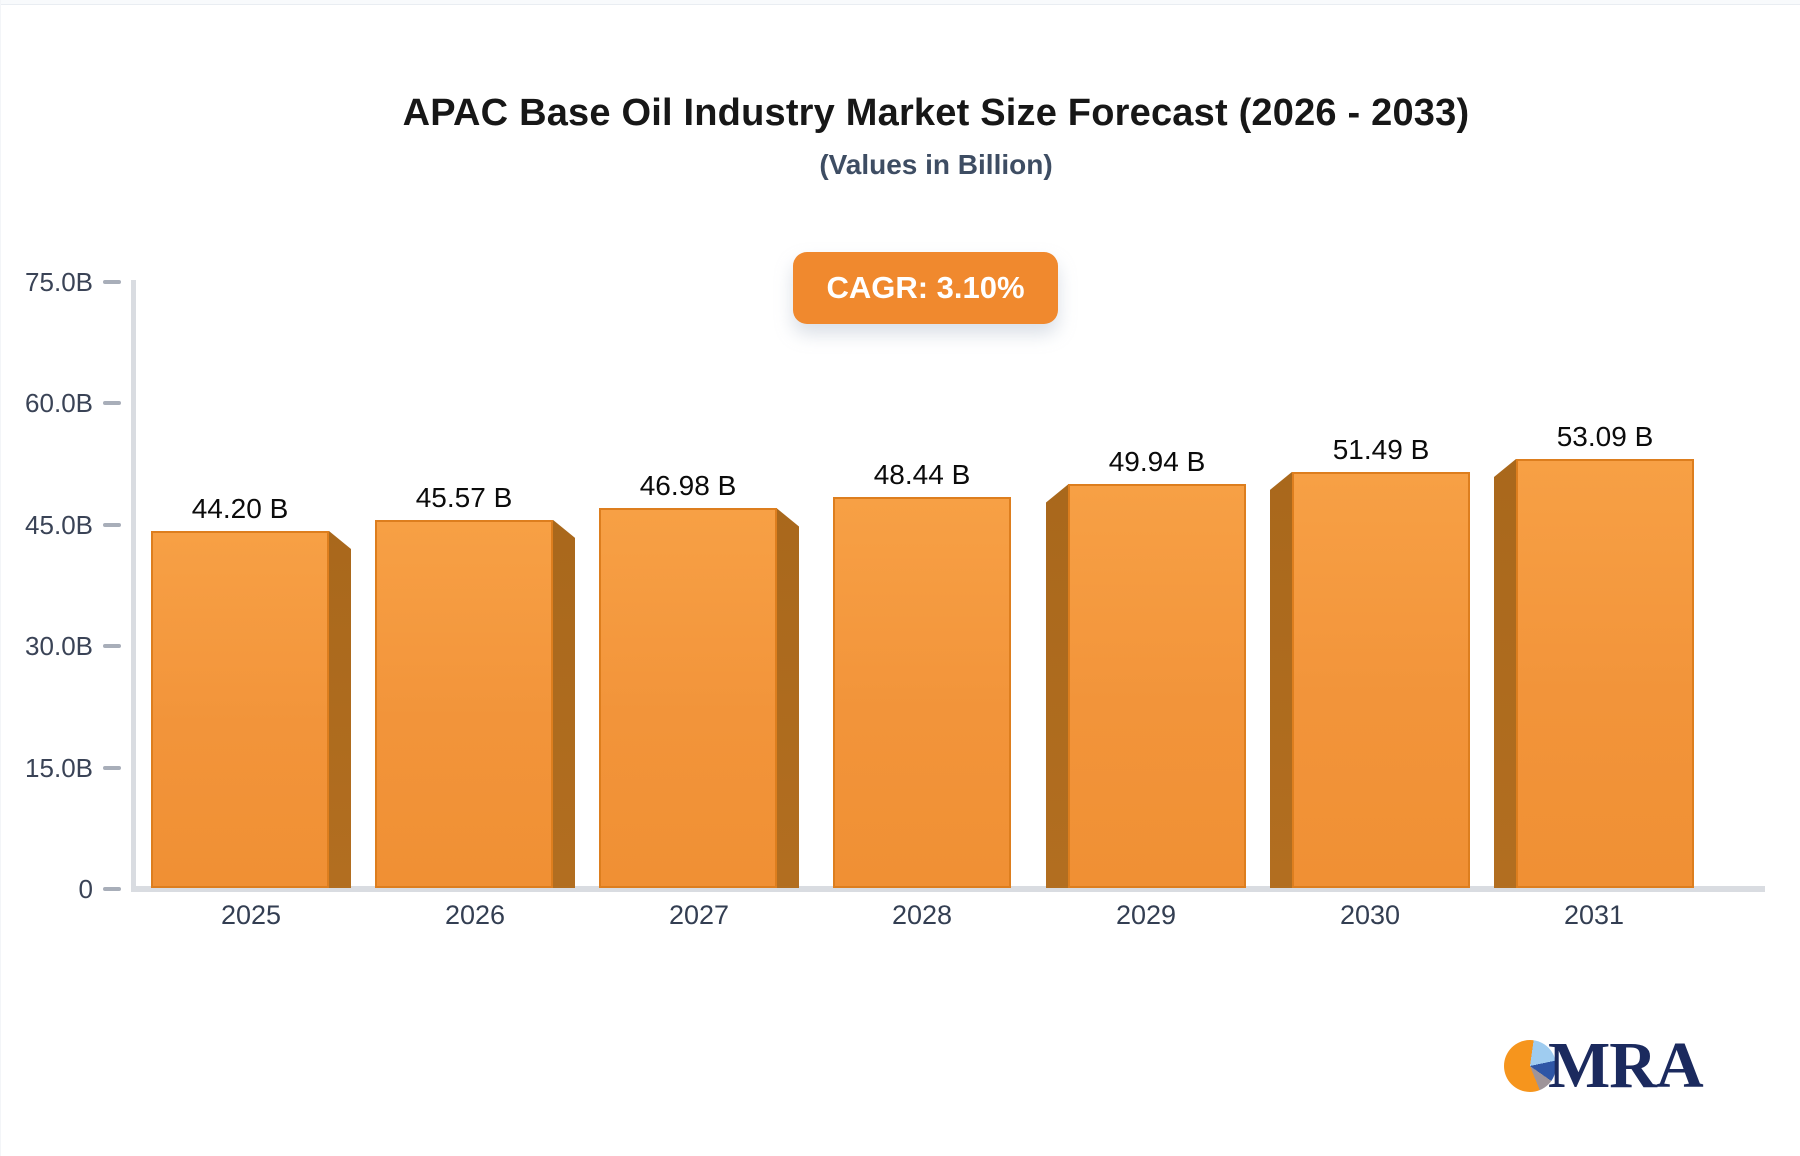 The image size is (1800, 1156). Describe the element at coordinates (1605, 673) in the screenshot. I see `bar-2031` at that location.